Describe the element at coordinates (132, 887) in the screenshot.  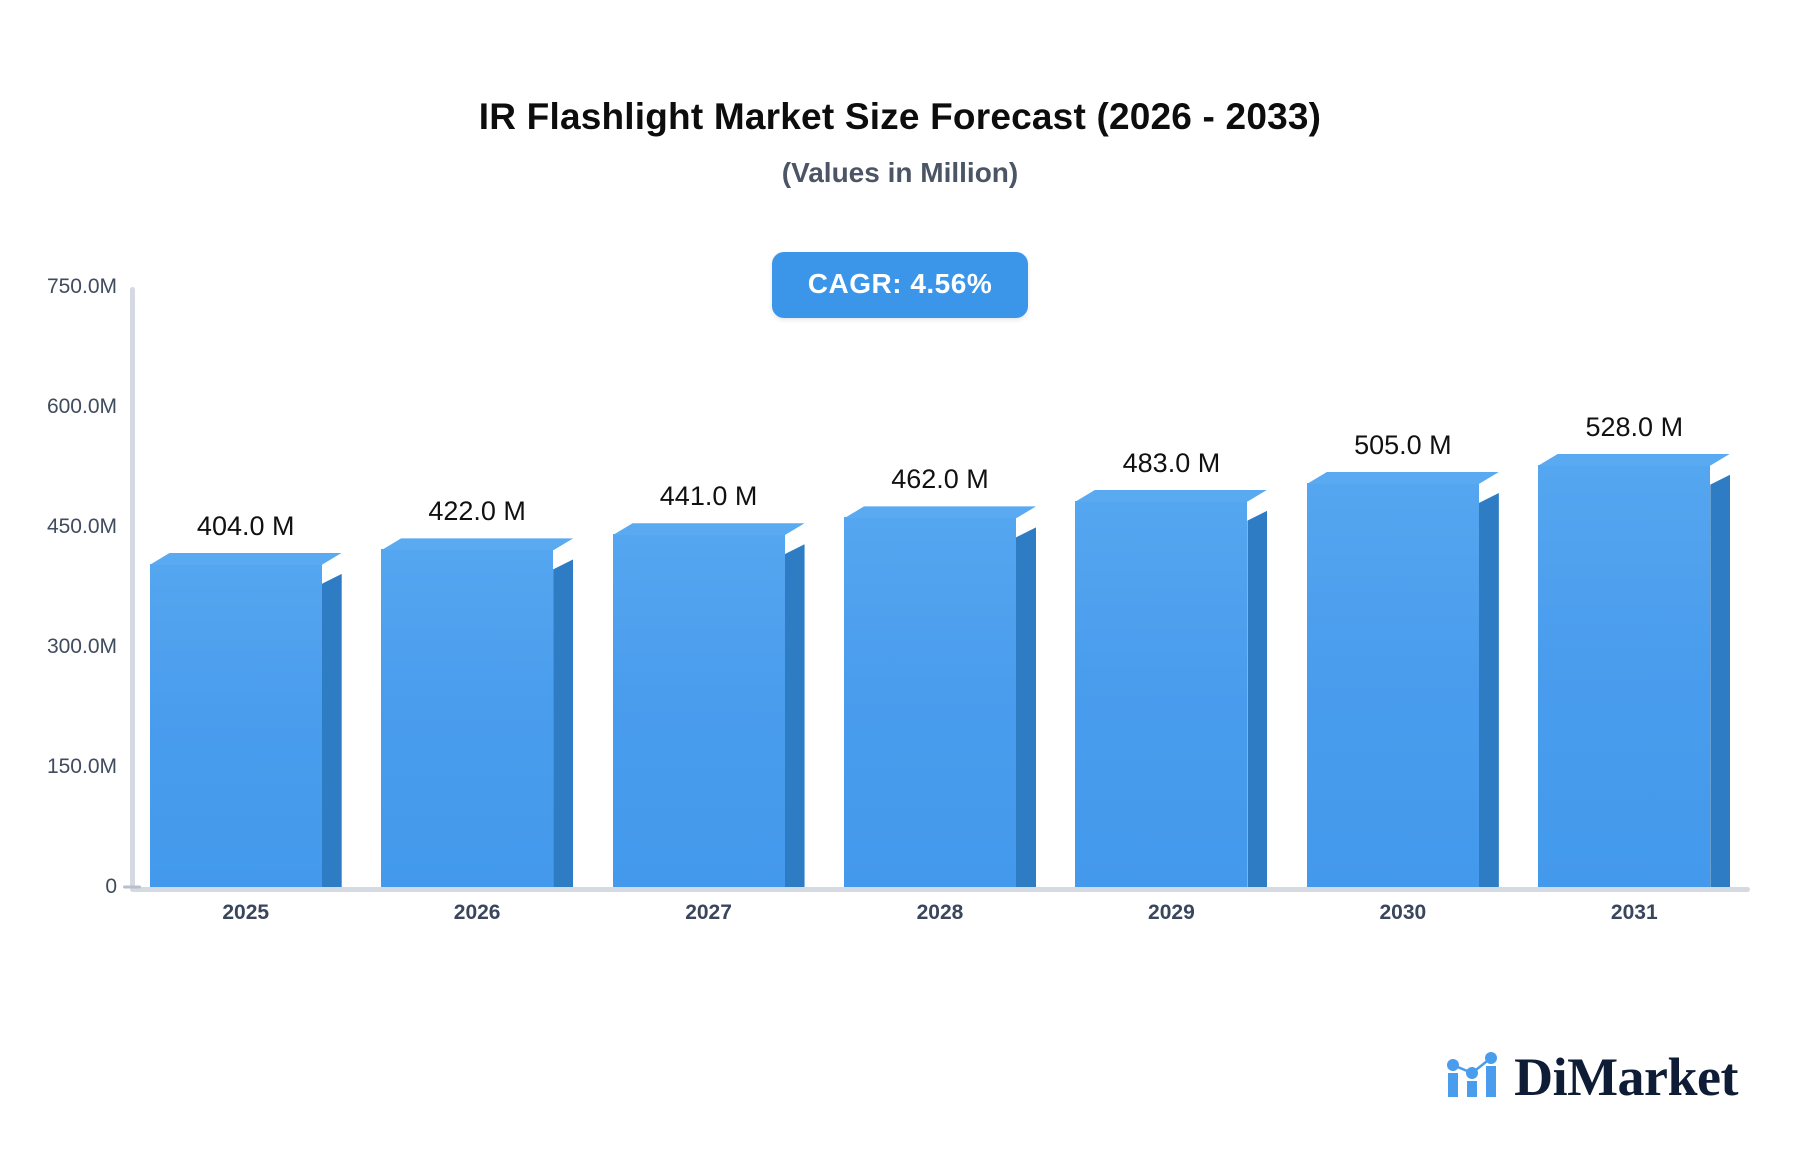
I see `y-axis-tick-mark` at that location.